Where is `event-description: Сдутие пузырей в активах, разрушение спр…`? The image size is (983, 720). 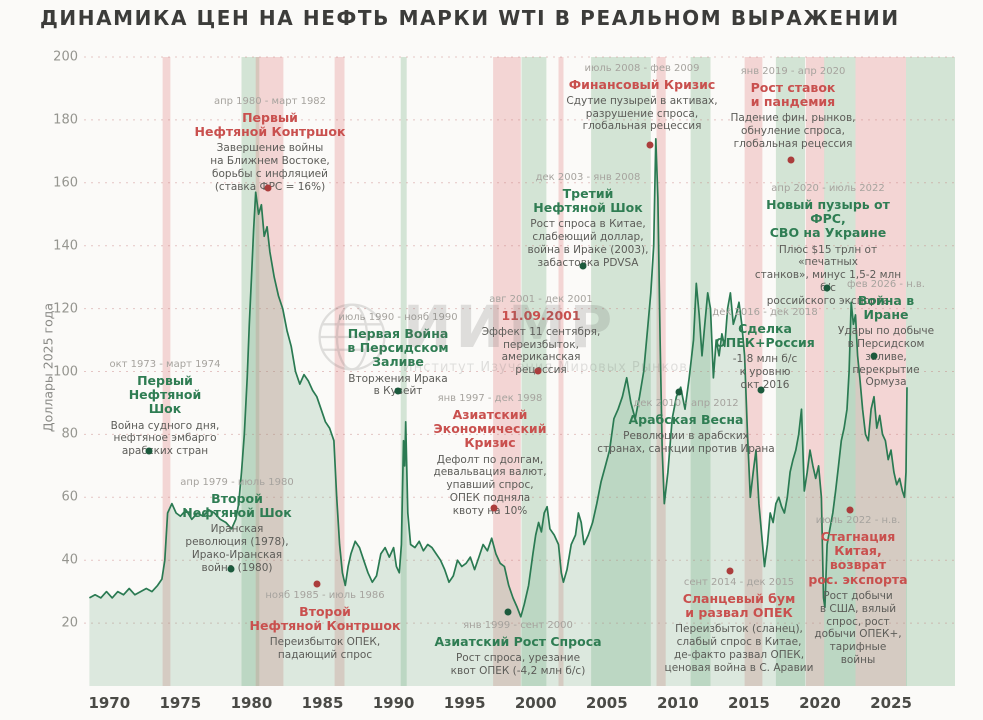 event-description: Сдутие пузырей в активах, разрушение спр… is located at coordinates (642, 113).